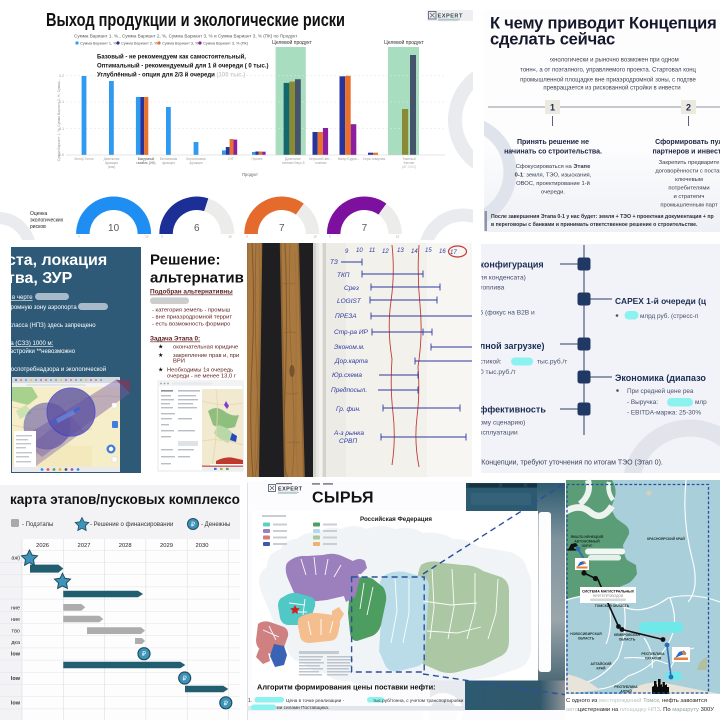 The width and height of the screenshot is (720, 720). What do you see at coordinates (146, 159) in the screenshot?
I see `svg-text: Вакуумный` at bounding box center [146, 159].